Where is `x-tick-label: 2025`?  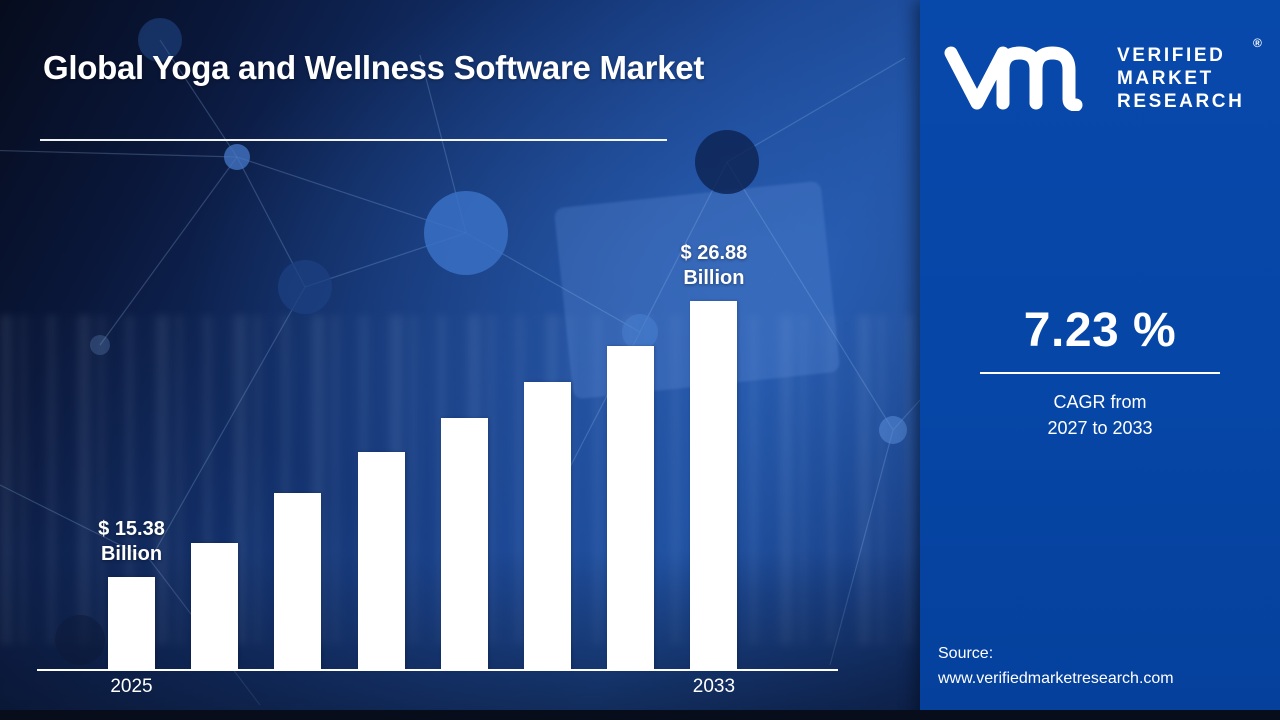 x-tick-label: 2025 is located at coordinates (131, 686).